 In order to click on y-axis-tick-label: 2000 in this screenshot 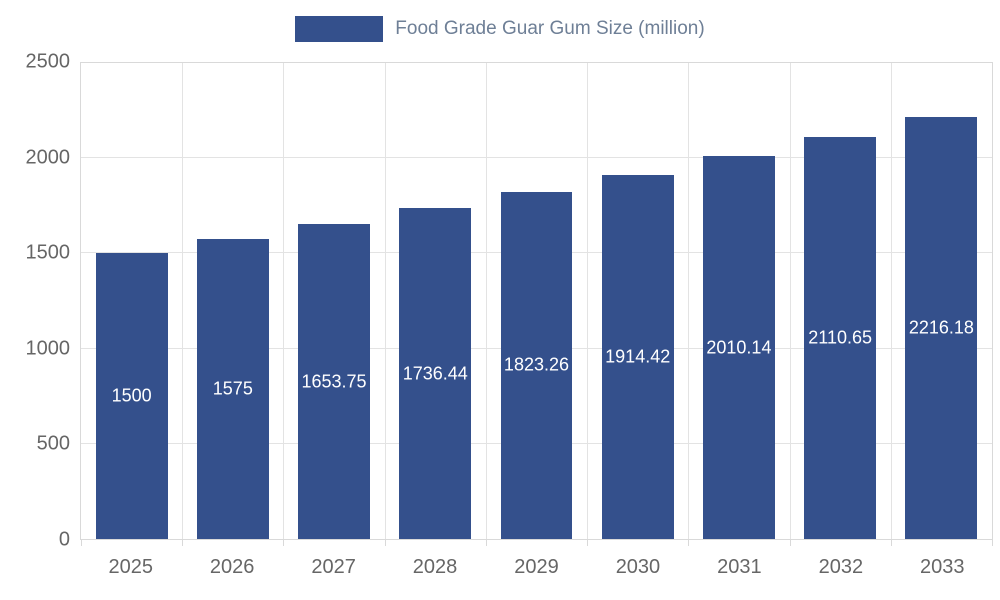, I will do `click(48, 157)`.